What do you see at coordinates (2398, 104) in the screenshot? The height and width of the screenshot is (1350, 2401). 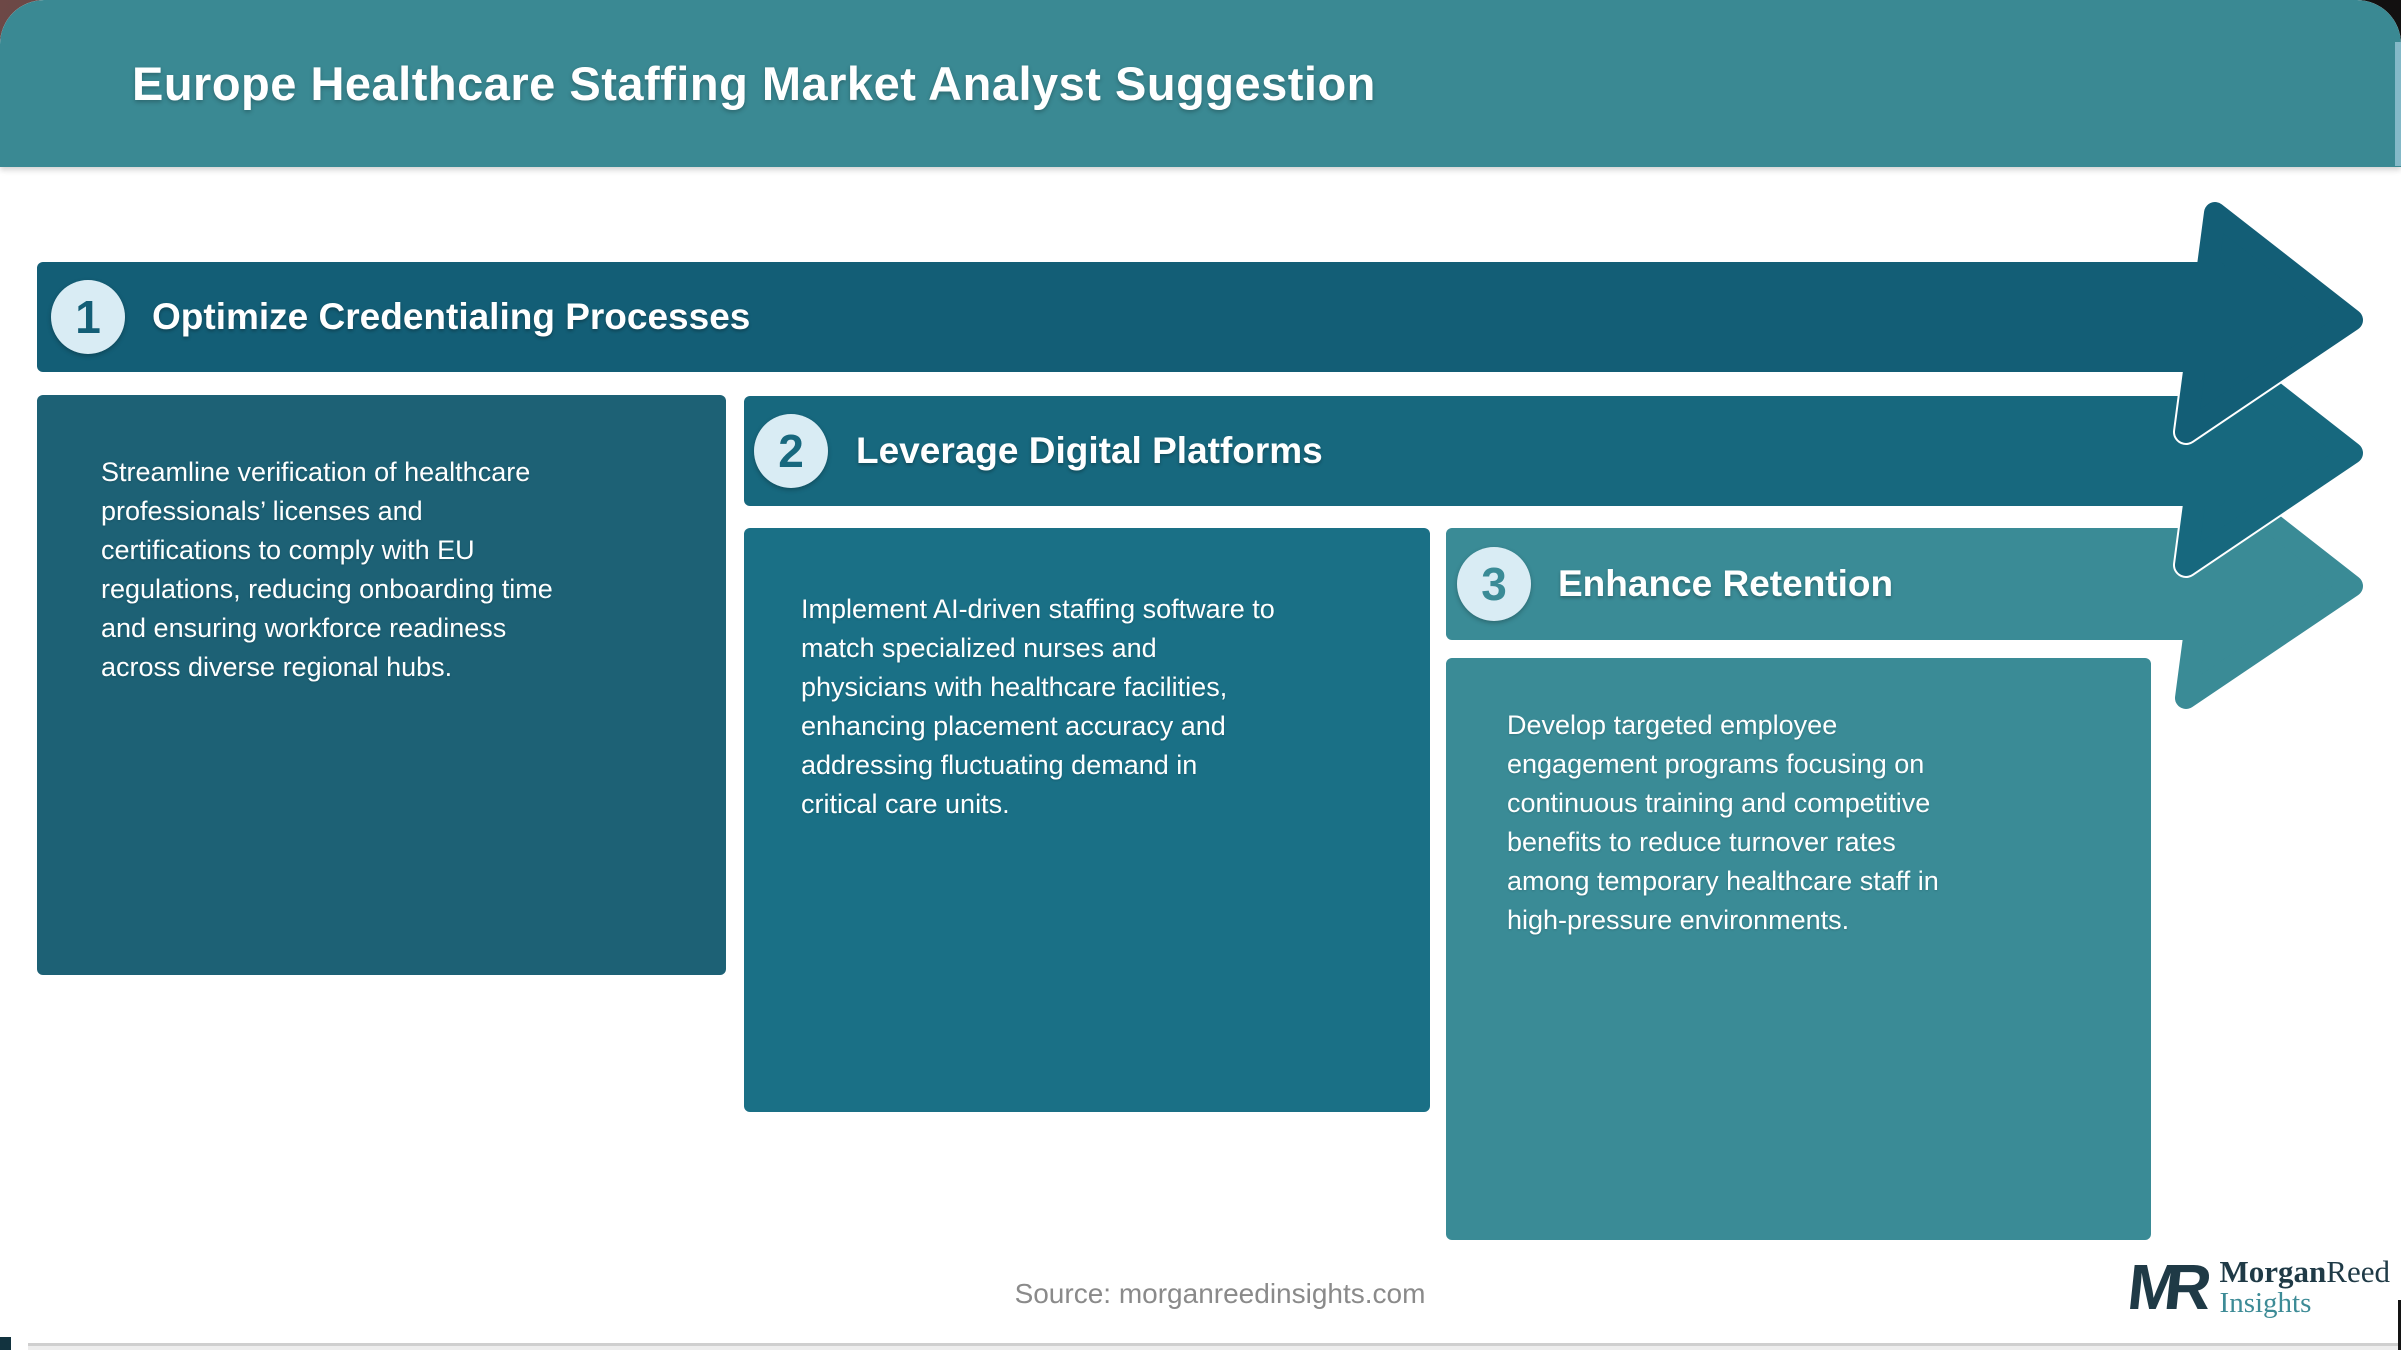 I see `screen-edge-artifact` at bounding box center [2398, 104].